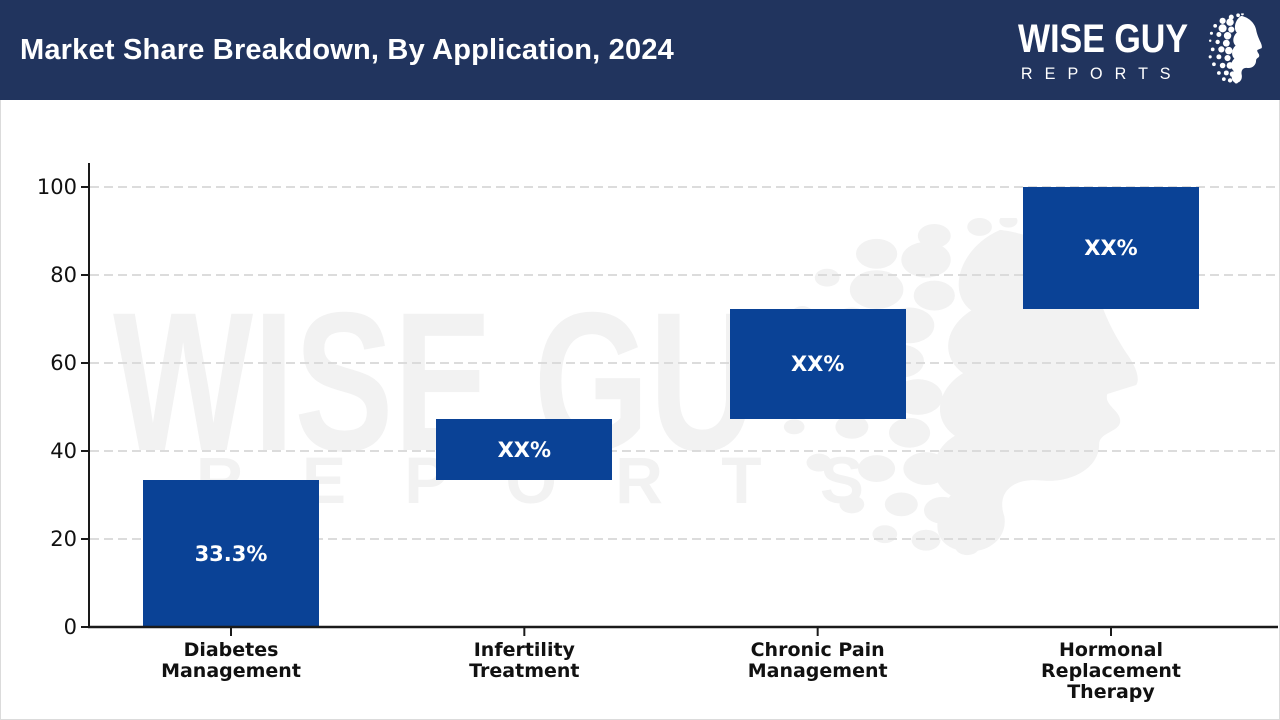 Image resolution: width=1280 pixels, height=720 pixels. I want to click on y-tick-label: 0, so click(70, 627).